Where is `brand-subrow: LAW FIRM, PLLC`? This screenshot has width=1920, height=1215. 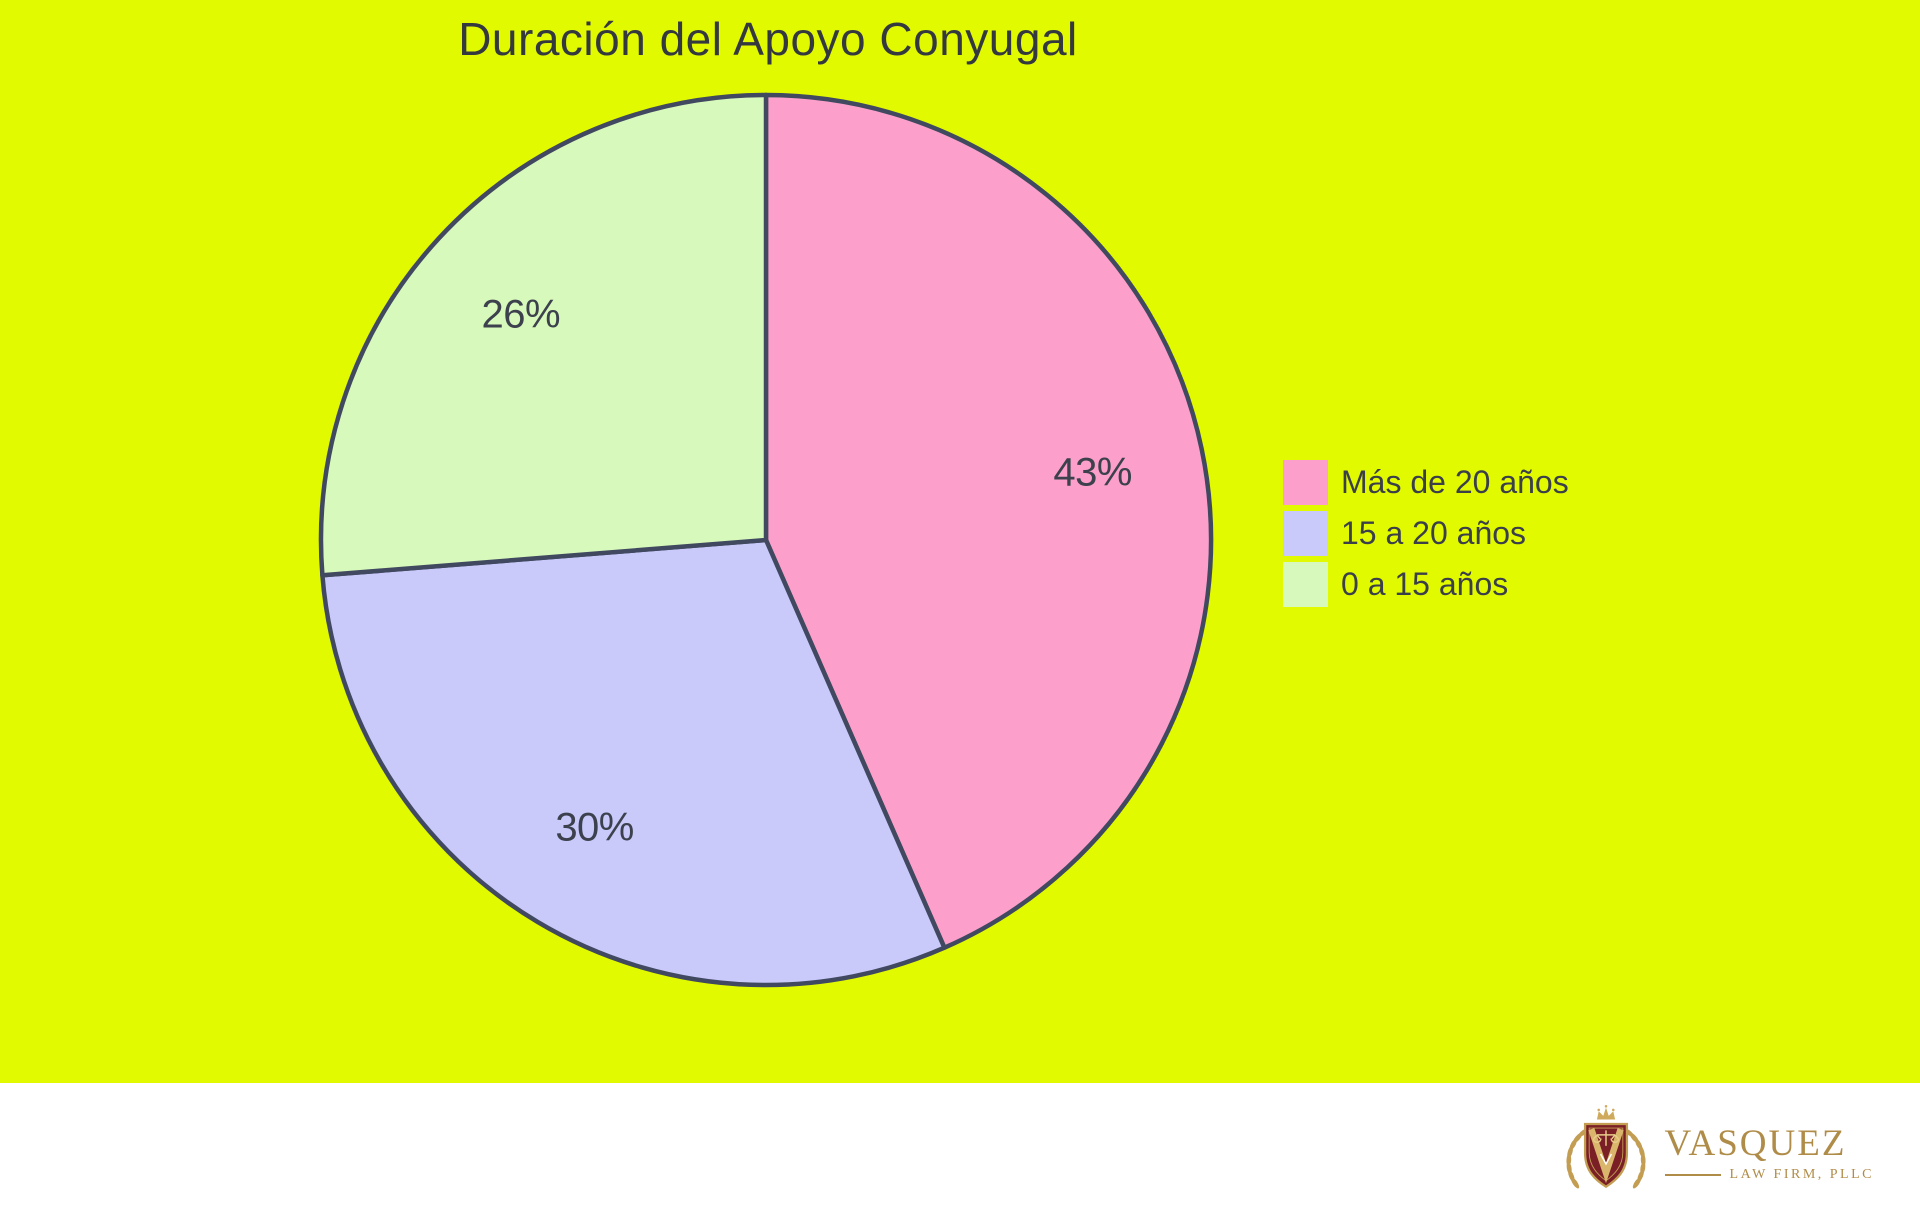 brand-subrow: LAW FIRM, PLLC is located at coordinates (1769, 1174).